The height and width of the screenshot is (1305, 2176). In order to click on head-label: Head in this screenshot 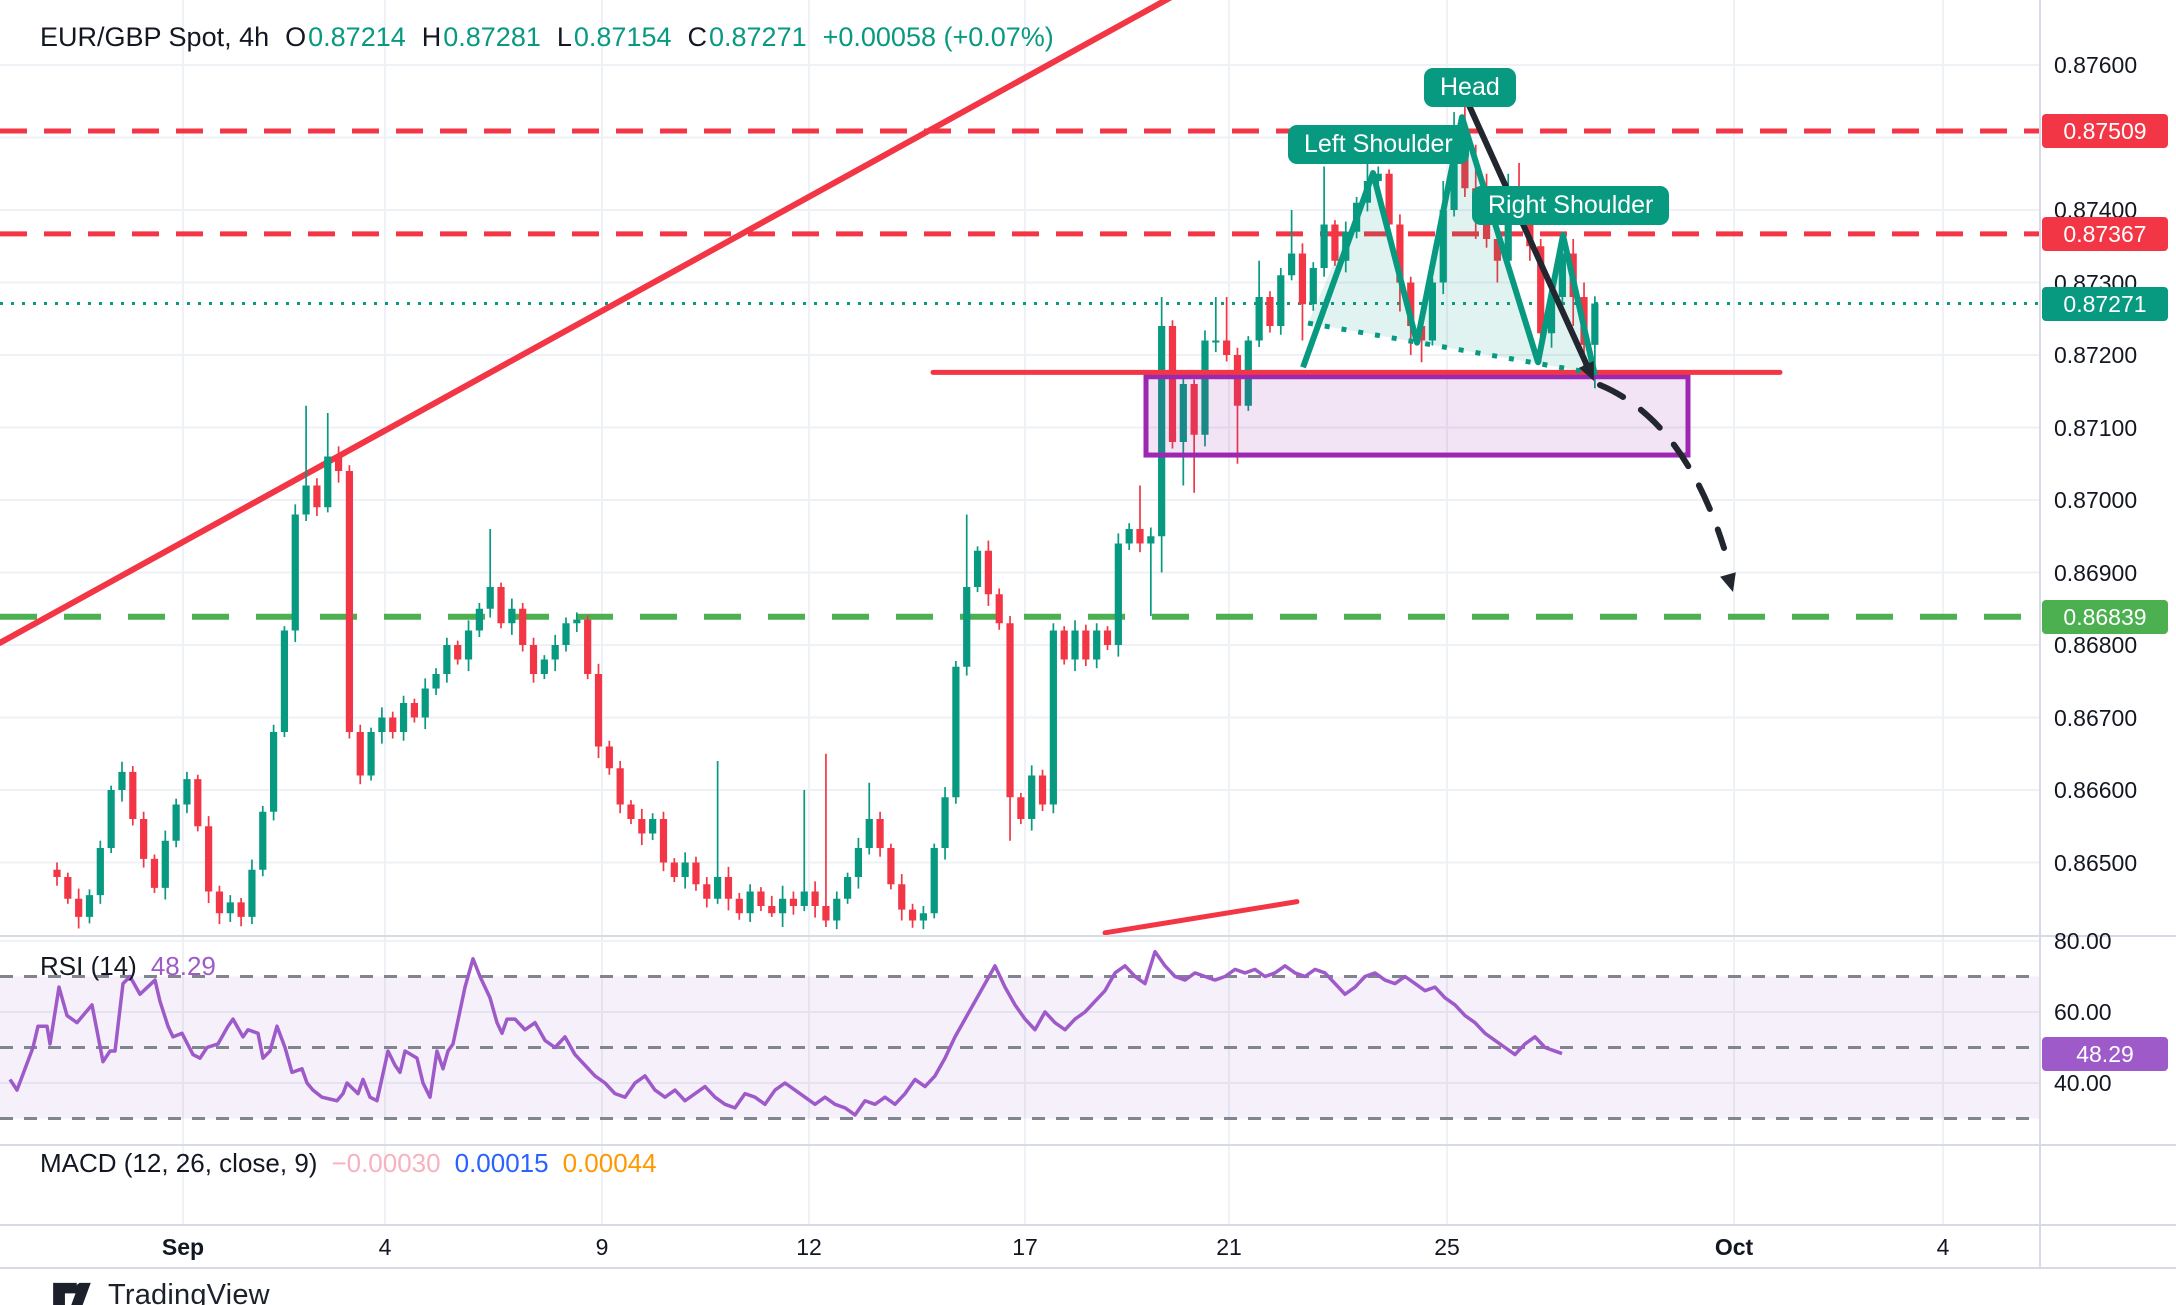, I will do `click(1470, 87)`.